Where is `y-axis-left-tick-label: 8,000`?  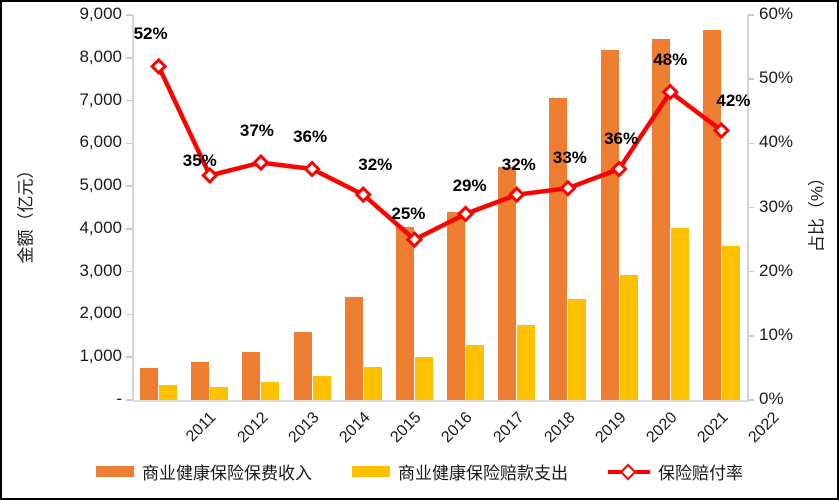
y-axis-left-tick-label: 8,000 is located at coordinates (100, 56).